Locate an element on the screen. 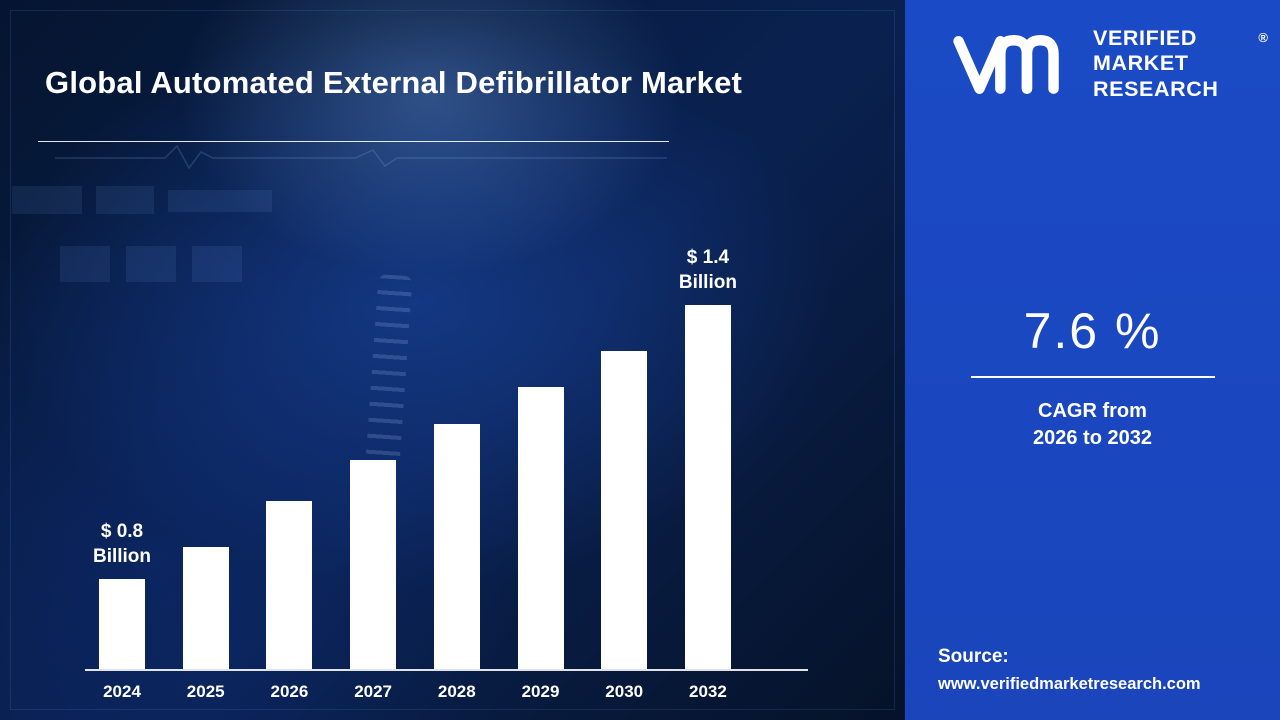 The height and width of the screenshot is (720, 1280). bar-2030 is located at coordinates (624, 510).